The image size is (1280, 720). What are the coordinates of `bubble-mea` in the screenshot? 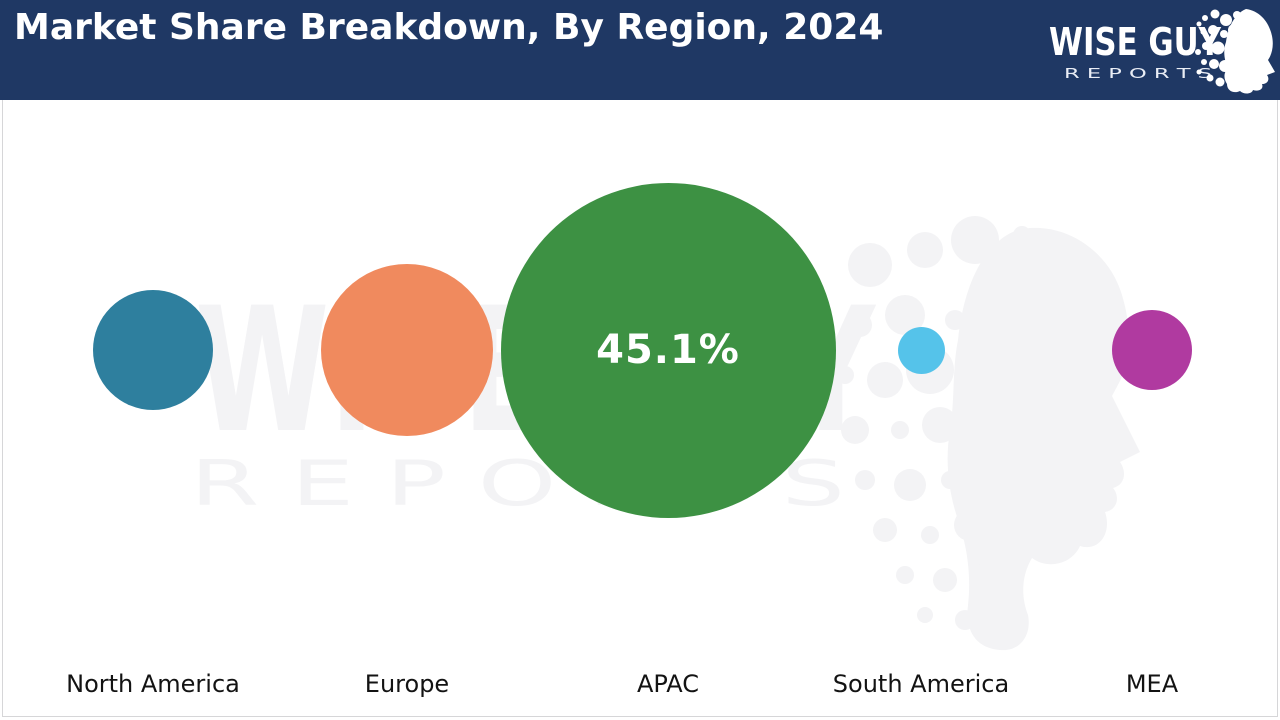 It's located at (1152, 350).